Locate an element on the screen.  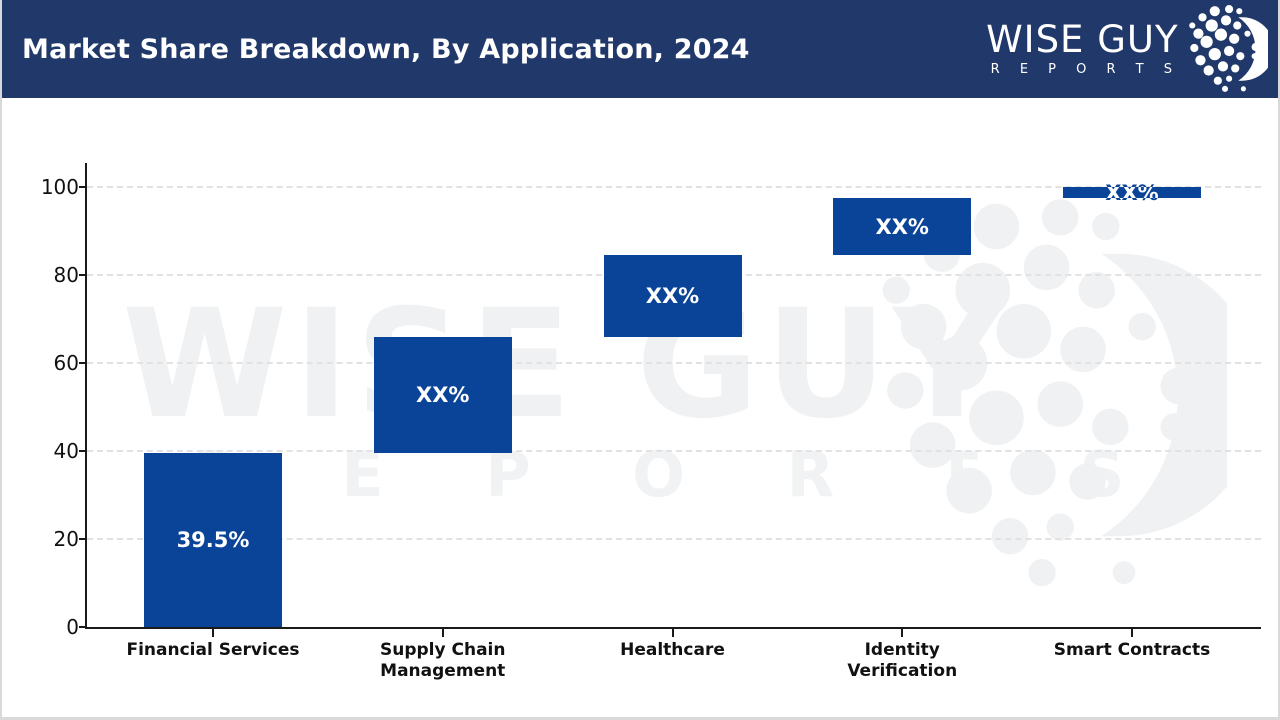
x-tick-label-line: Smart Contracts is located at coordinates (1132, 650).